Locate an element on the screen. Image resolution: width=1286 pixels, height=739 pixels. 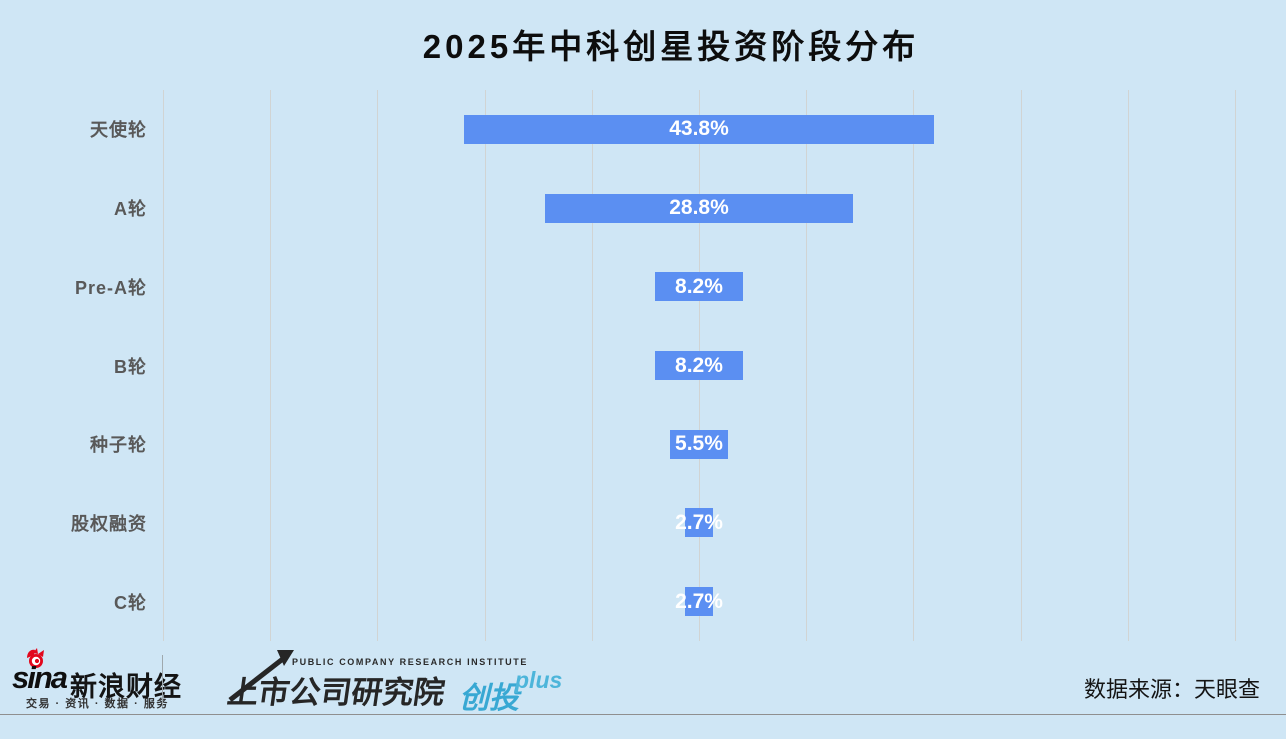
footer-divider is located at coordinates (162, 681).